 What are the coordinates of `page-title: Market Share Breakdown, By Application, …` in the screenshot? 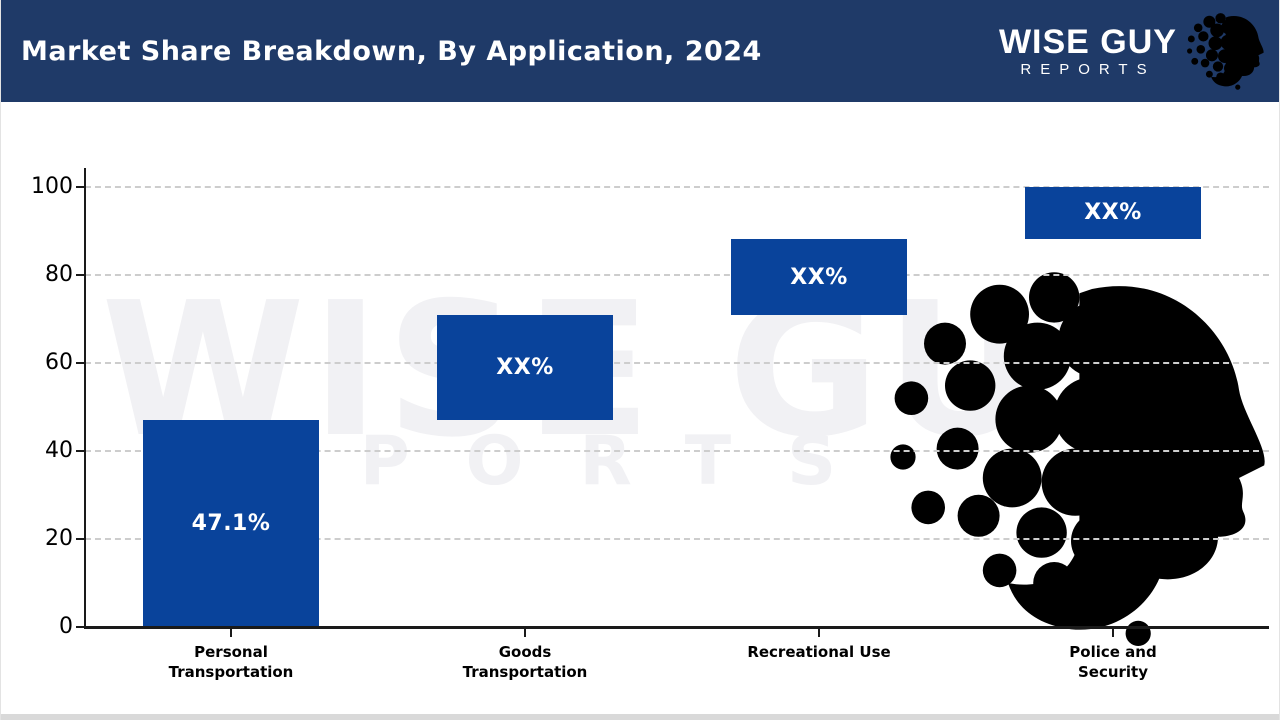 It's located at (391, 51).